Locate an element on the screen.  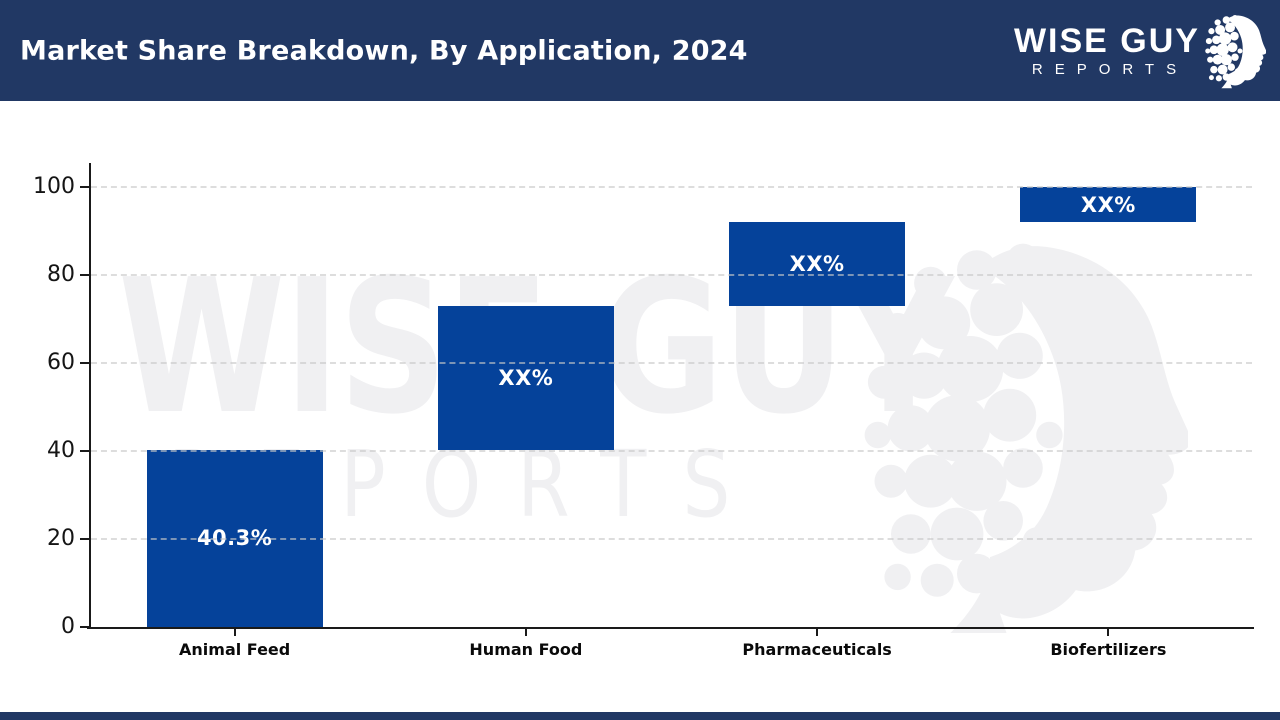
bar-pharmaceuticals: XX% is located at coordinates (817, 264).